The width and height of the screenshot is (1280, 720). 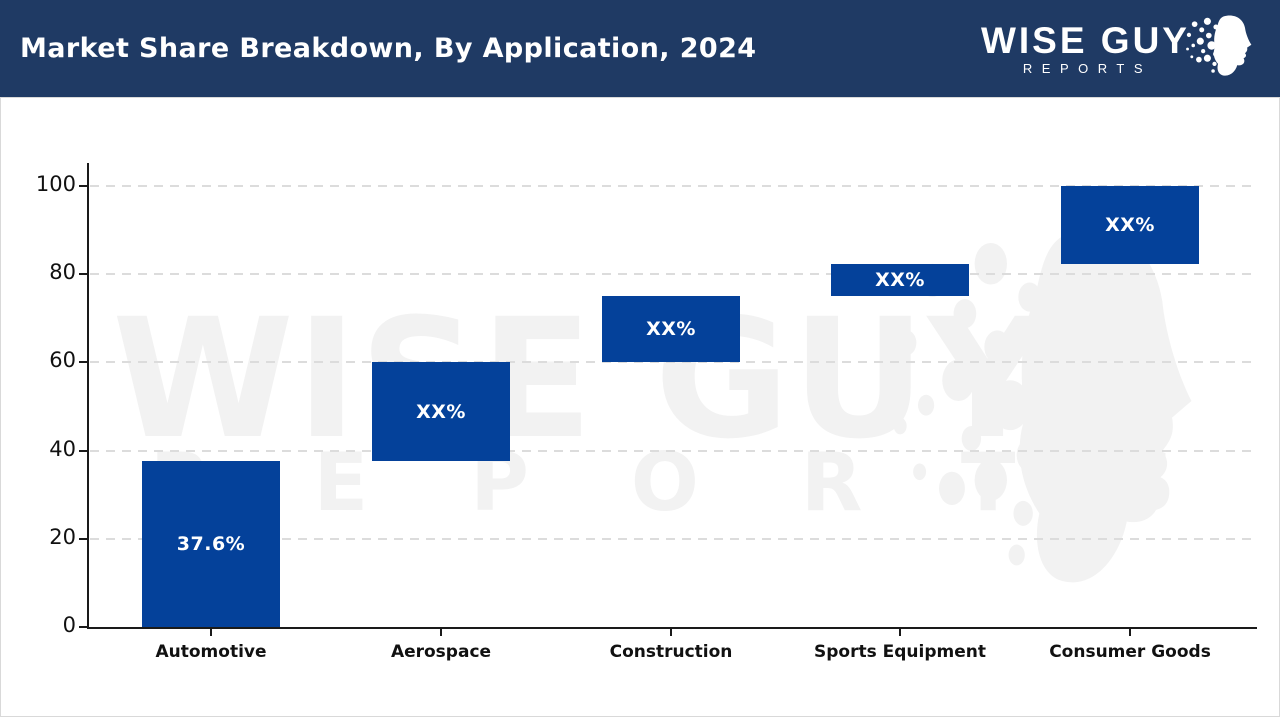 What do you see at coordinates (900, 652) in the screenshot?
I see `x-tick-label: Sports Equipment` at bounding box center [900, 652].